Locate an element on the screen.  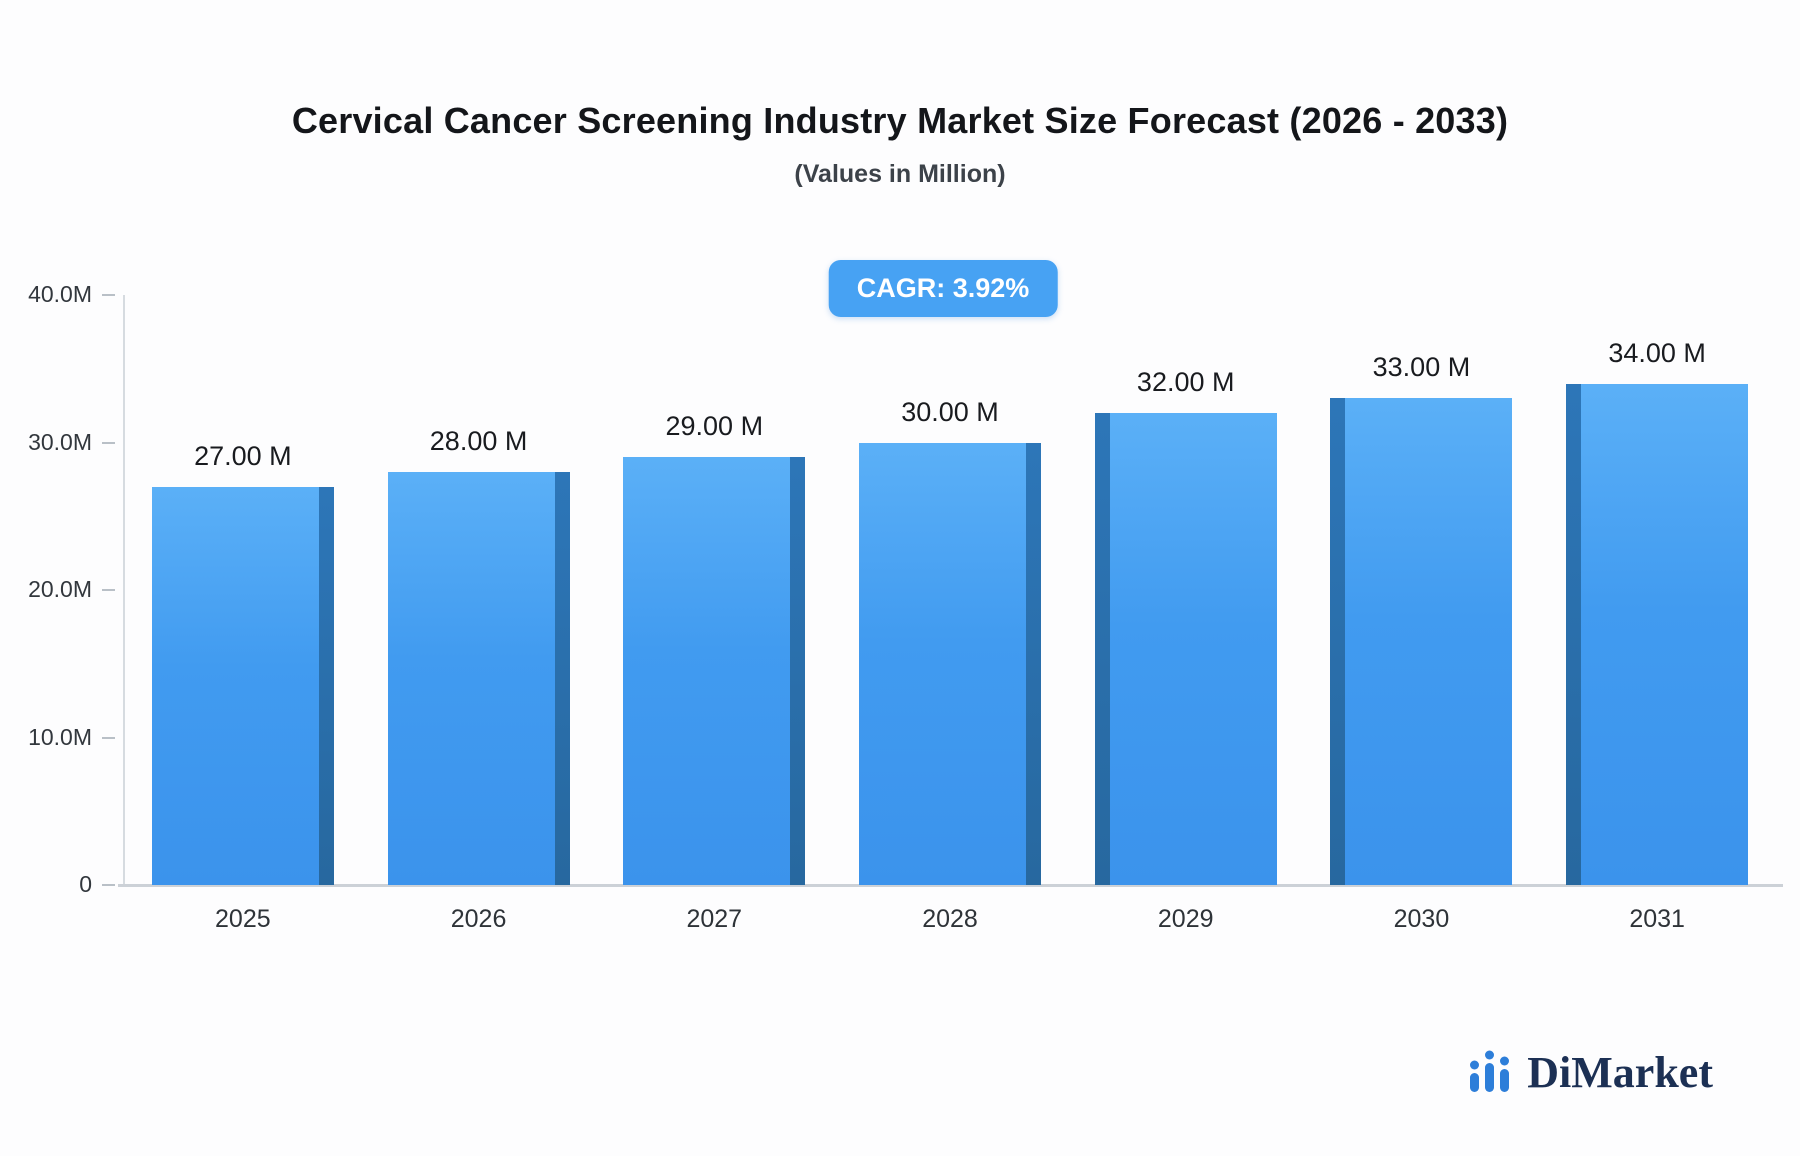
dimarket-logo: DiMarket is located at coordinates (1590, 1072).